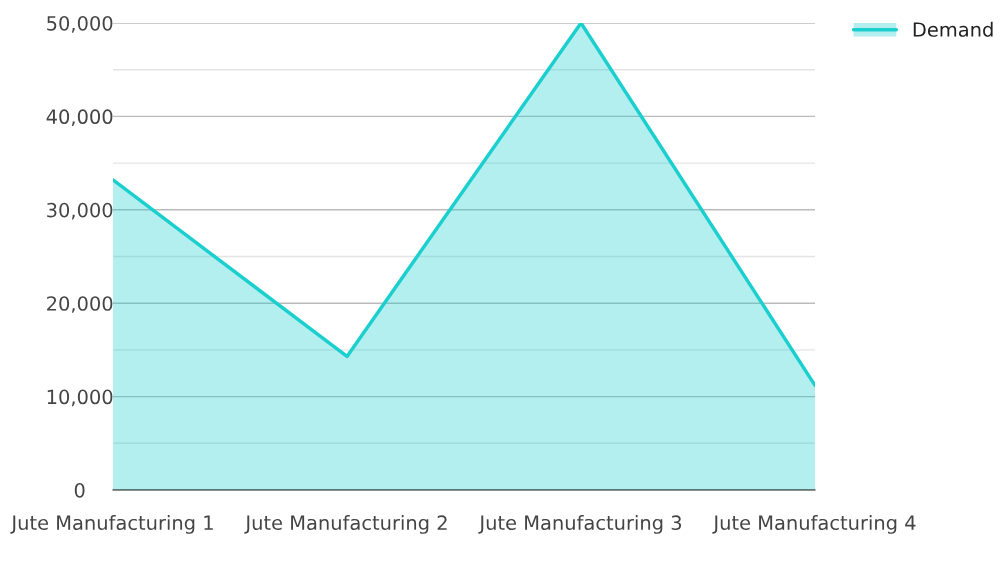 The height and width of the screenshot is (564, 1001). What do you see at coordinates (345, 524) in the screenshot?
I see `x-tick-label: Jute Manufacturing 2` at bounding box center [345, 524].